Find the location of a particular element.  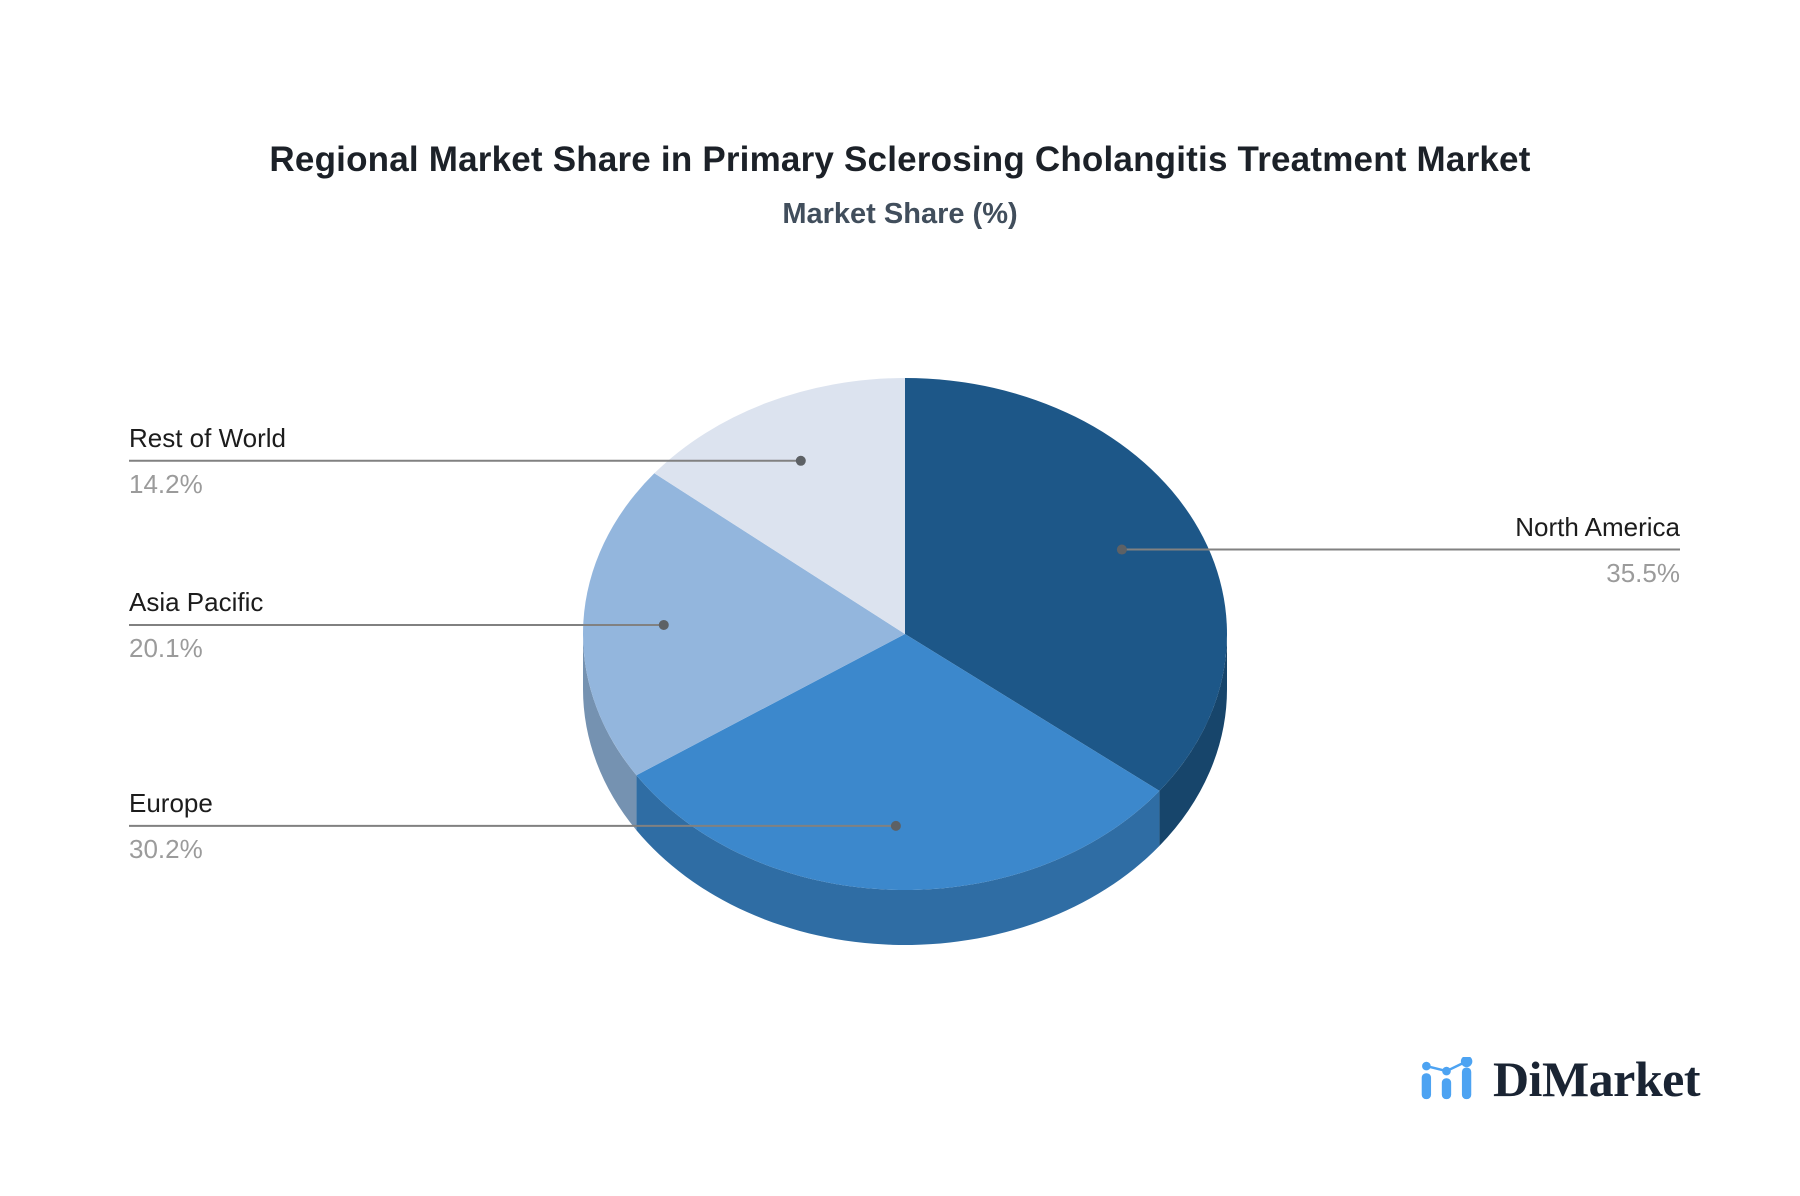

pie-slice-asia-pacific is located at coordinates (744, 624).